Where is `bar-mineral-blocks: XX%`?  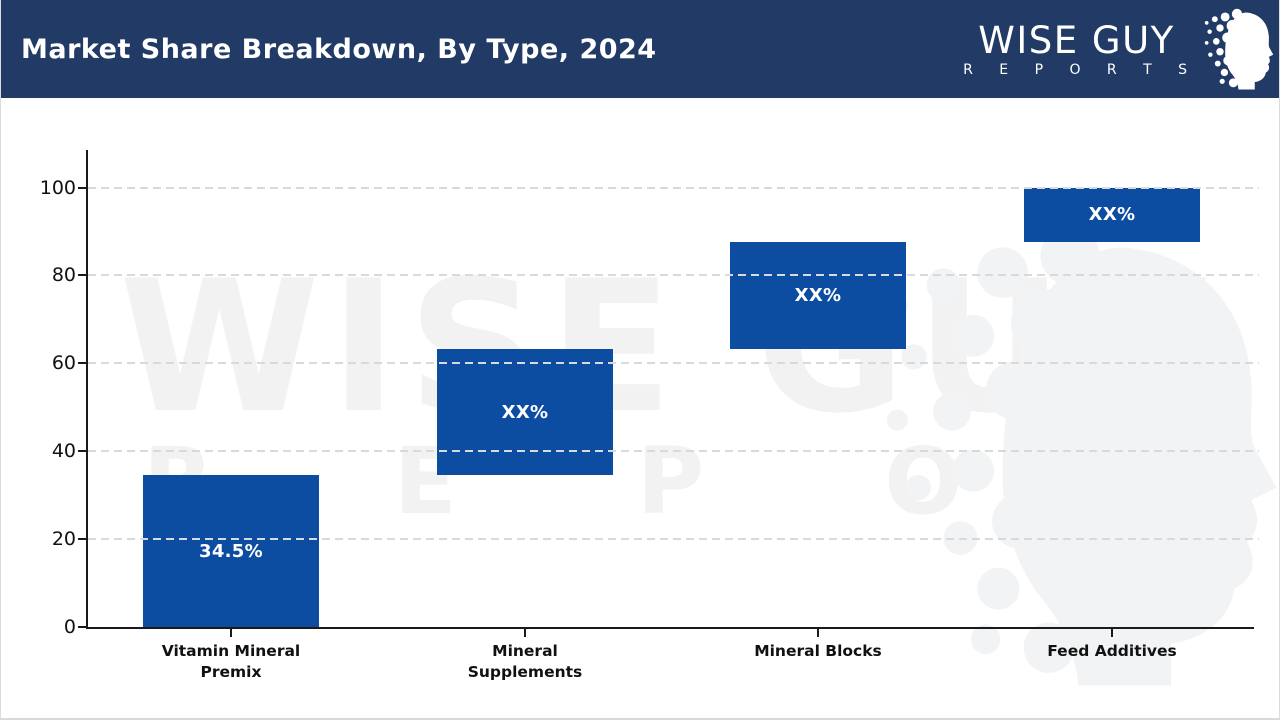 bar-mineral-blocks: XX% is located at coordinates (818, 295).